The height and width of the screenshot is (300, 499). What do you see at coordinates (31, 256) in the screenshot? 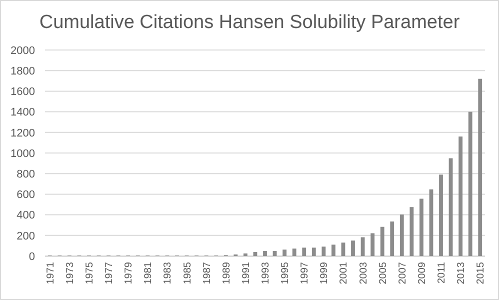
I see `y-tick-label: 0` at bounding box center [31, 256].